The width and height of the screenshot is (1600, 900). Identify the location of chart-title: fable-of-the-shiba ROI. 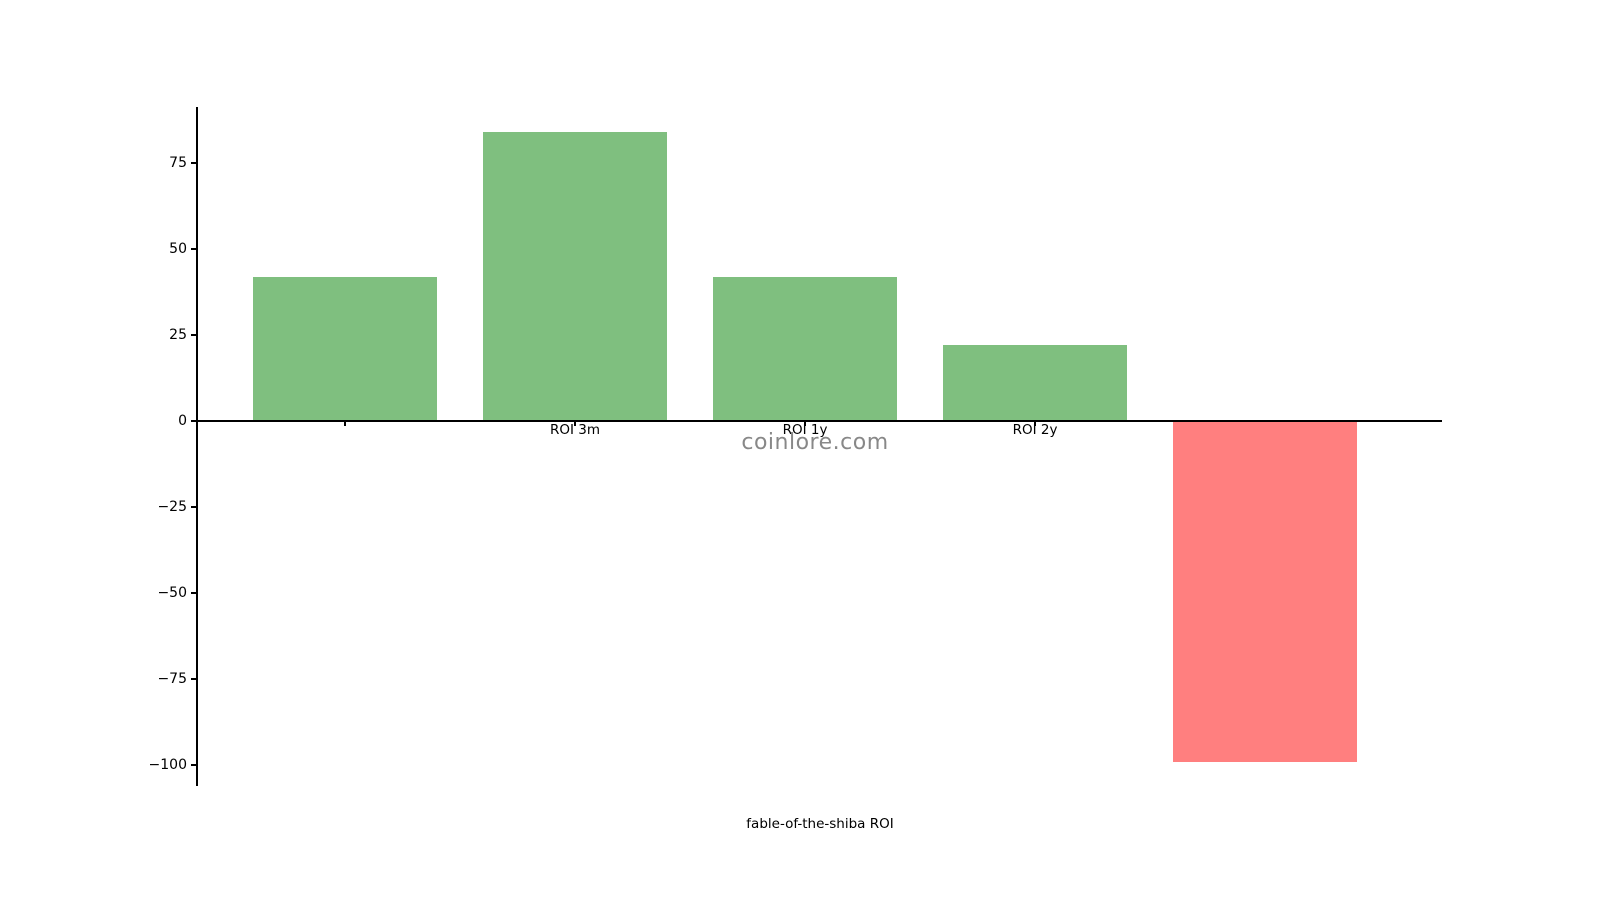
(820, 824).